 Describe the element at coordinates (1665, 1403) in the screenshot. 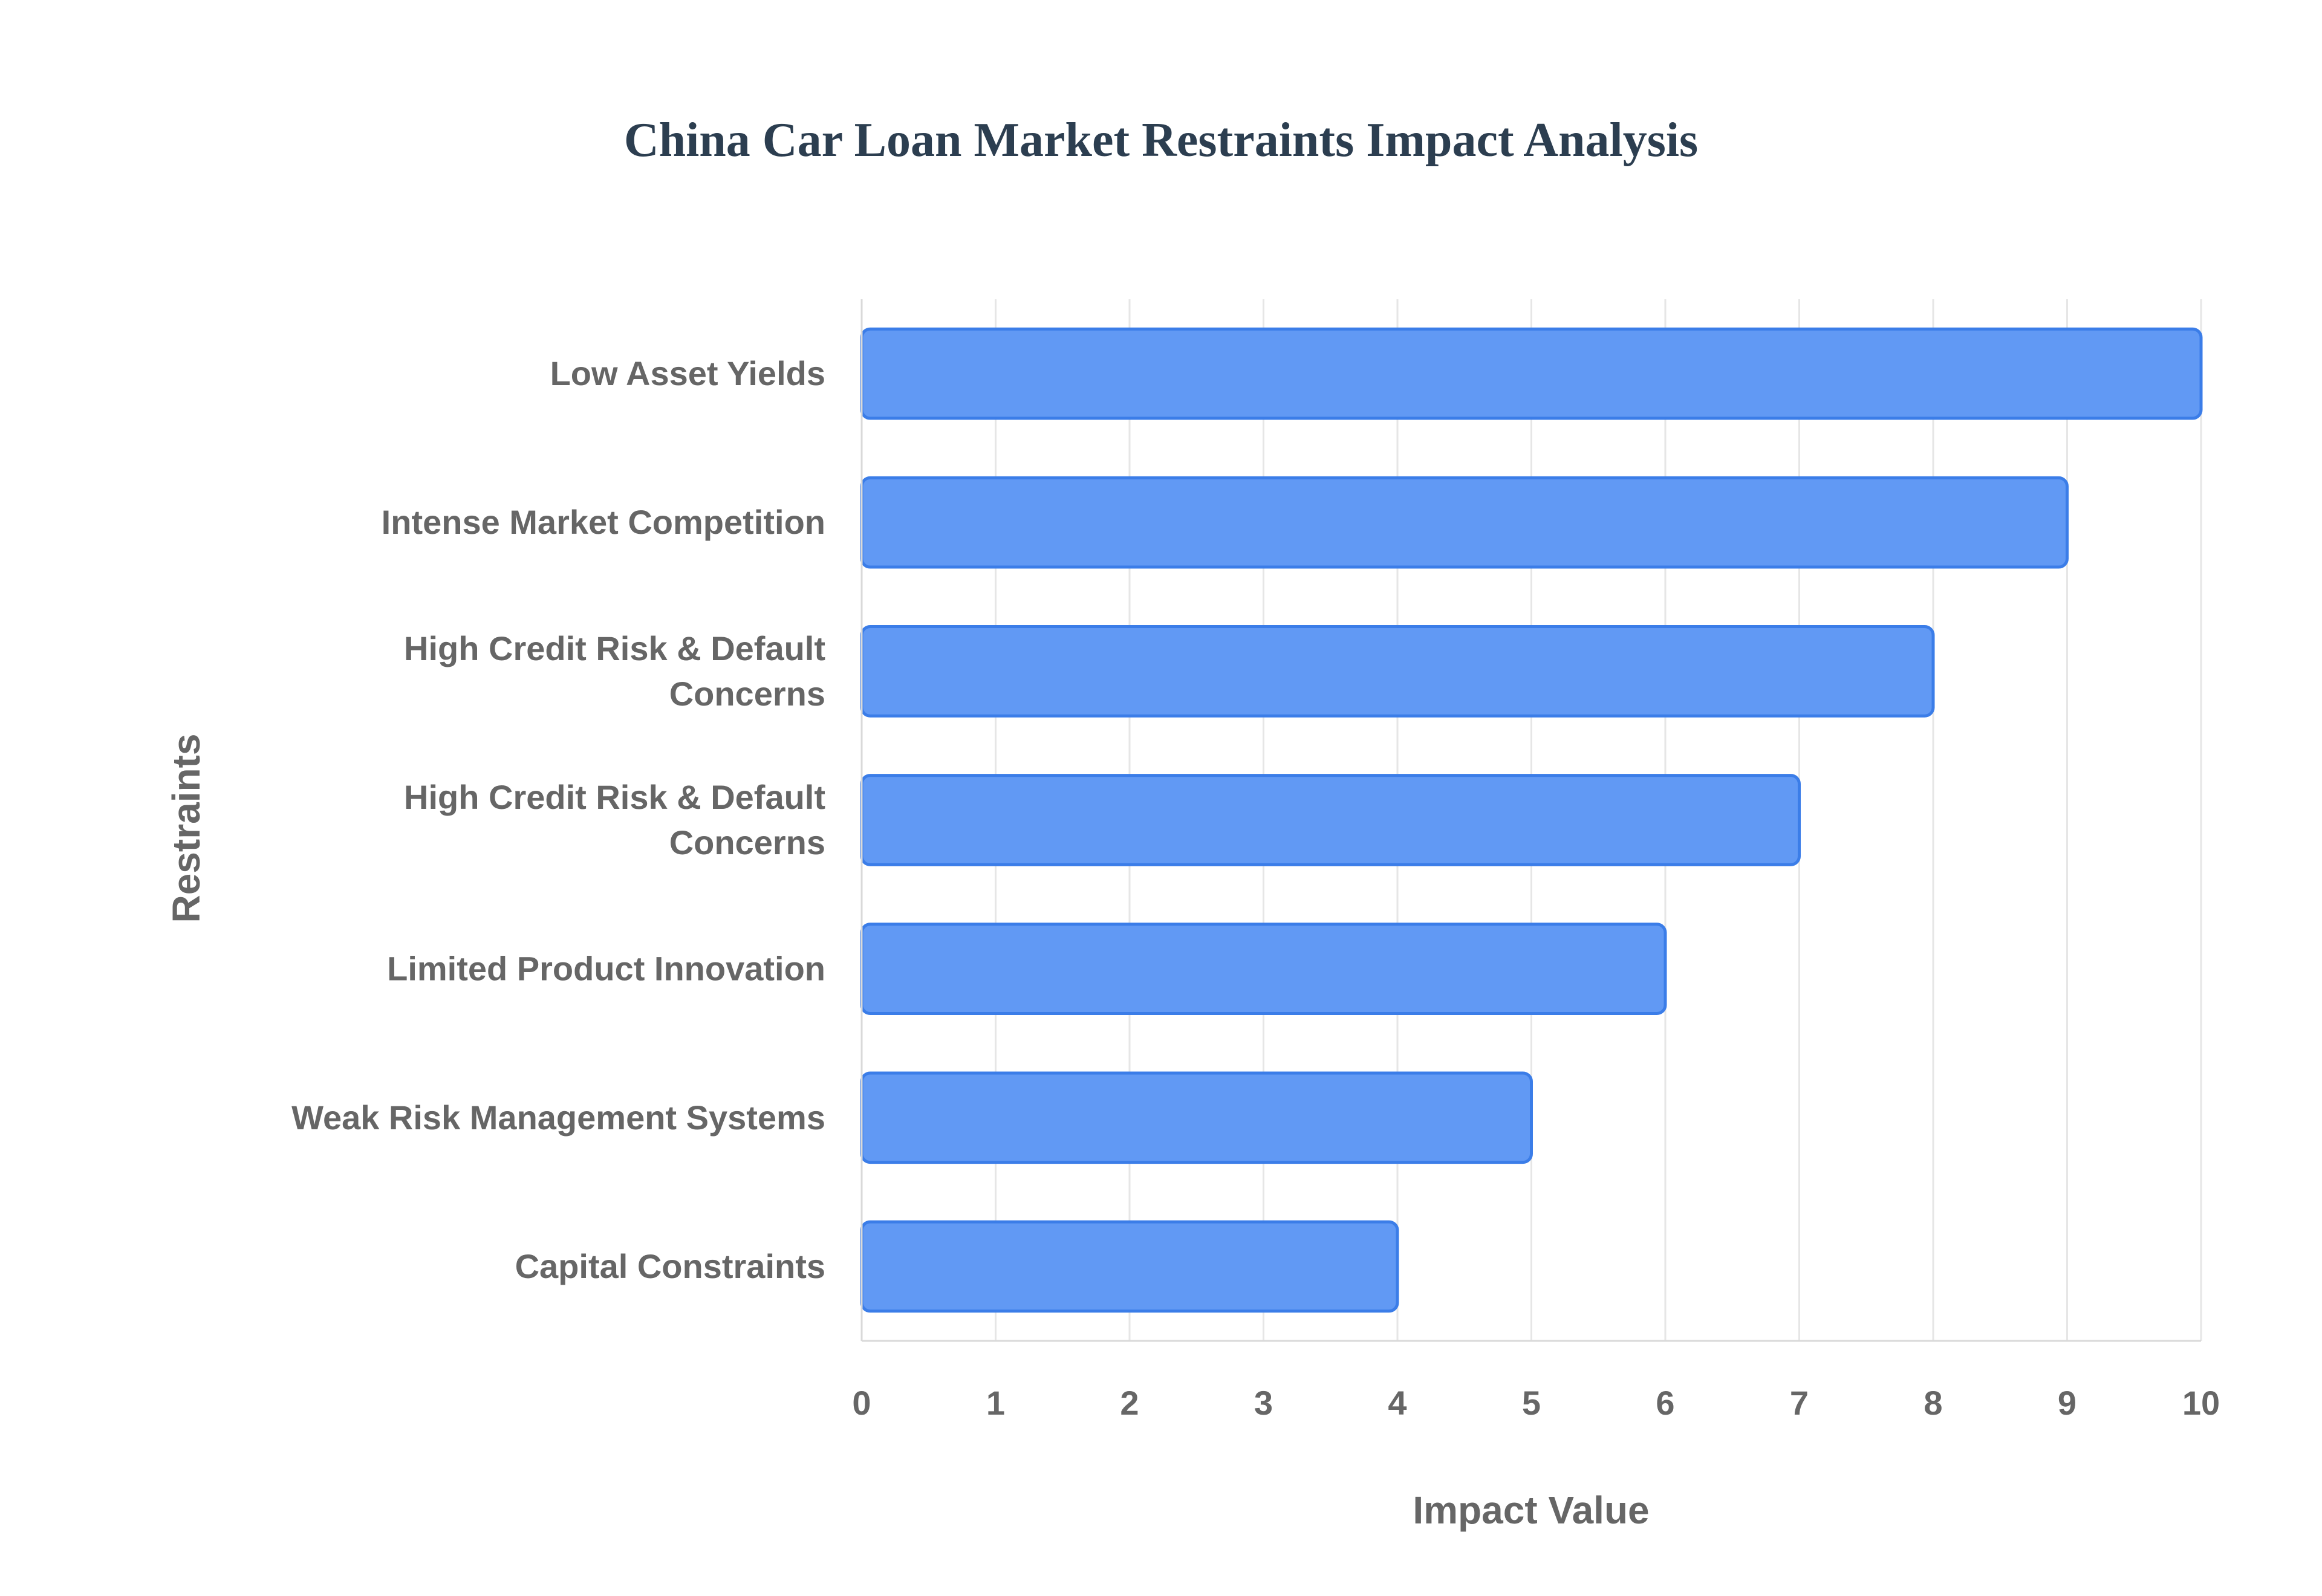

I see `x-tick-label-6: 6` at that location.